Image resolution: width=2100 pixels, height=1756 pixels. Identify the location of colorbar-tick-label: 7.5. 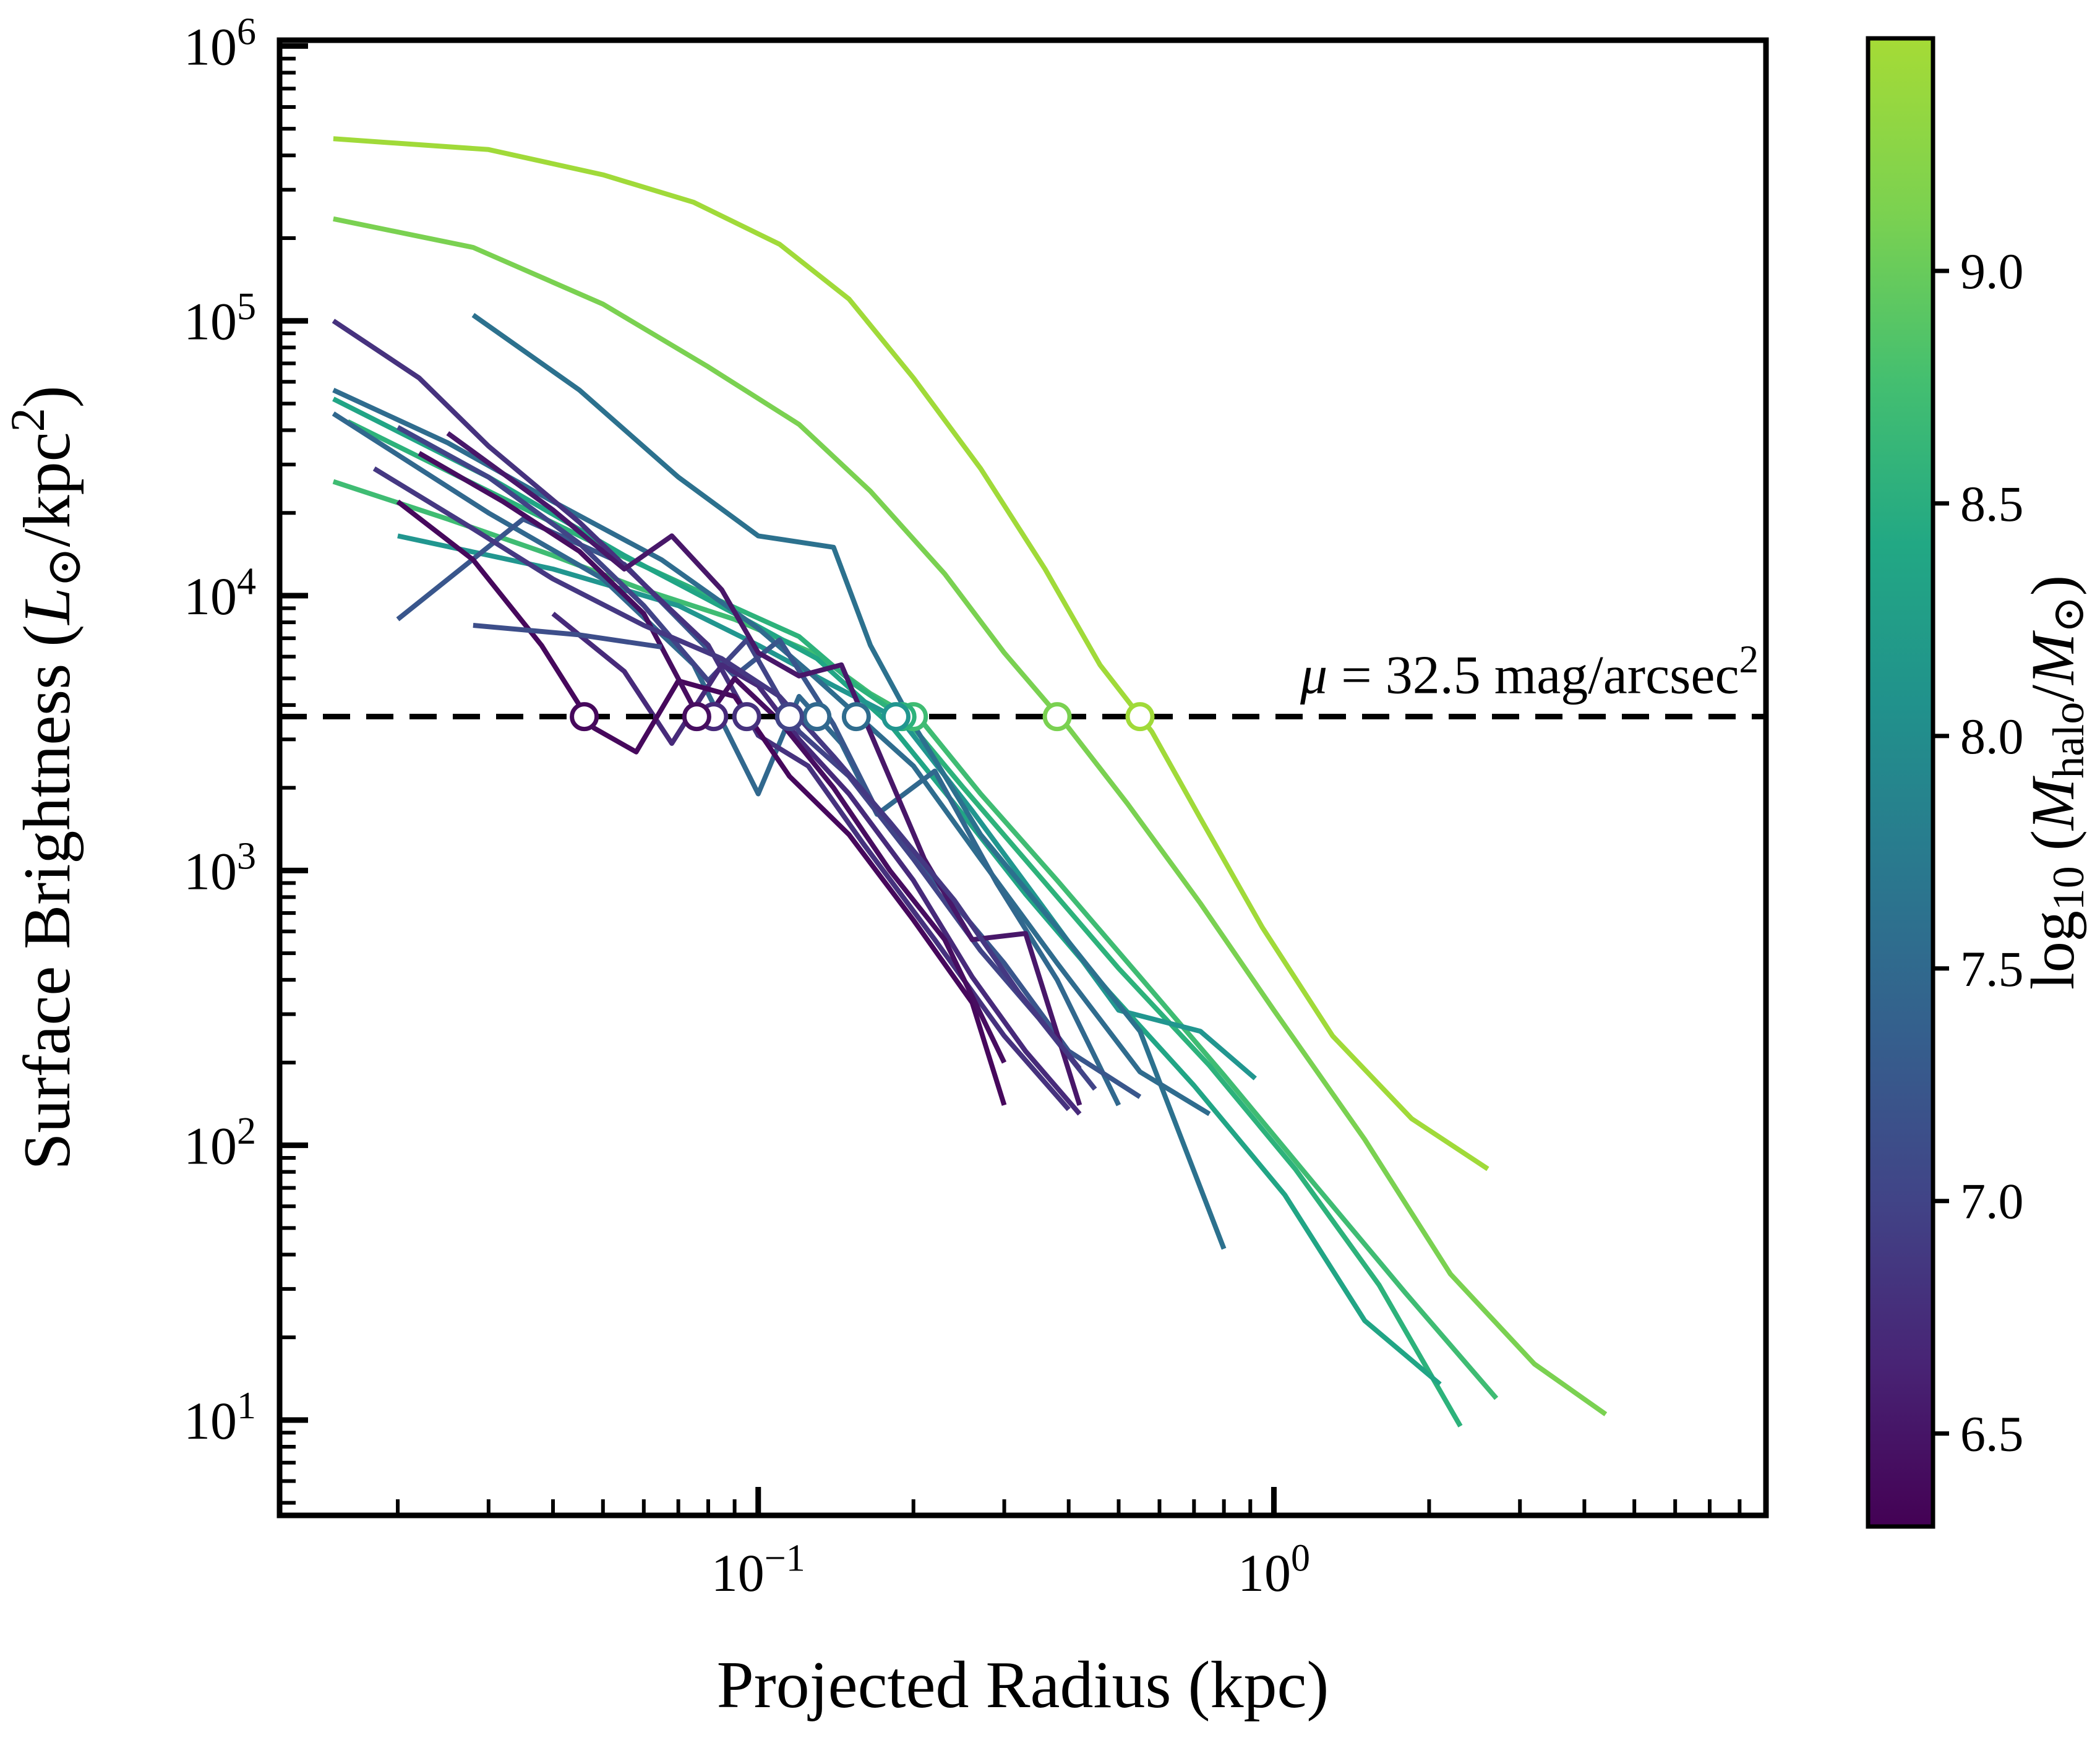
(1992, 969).